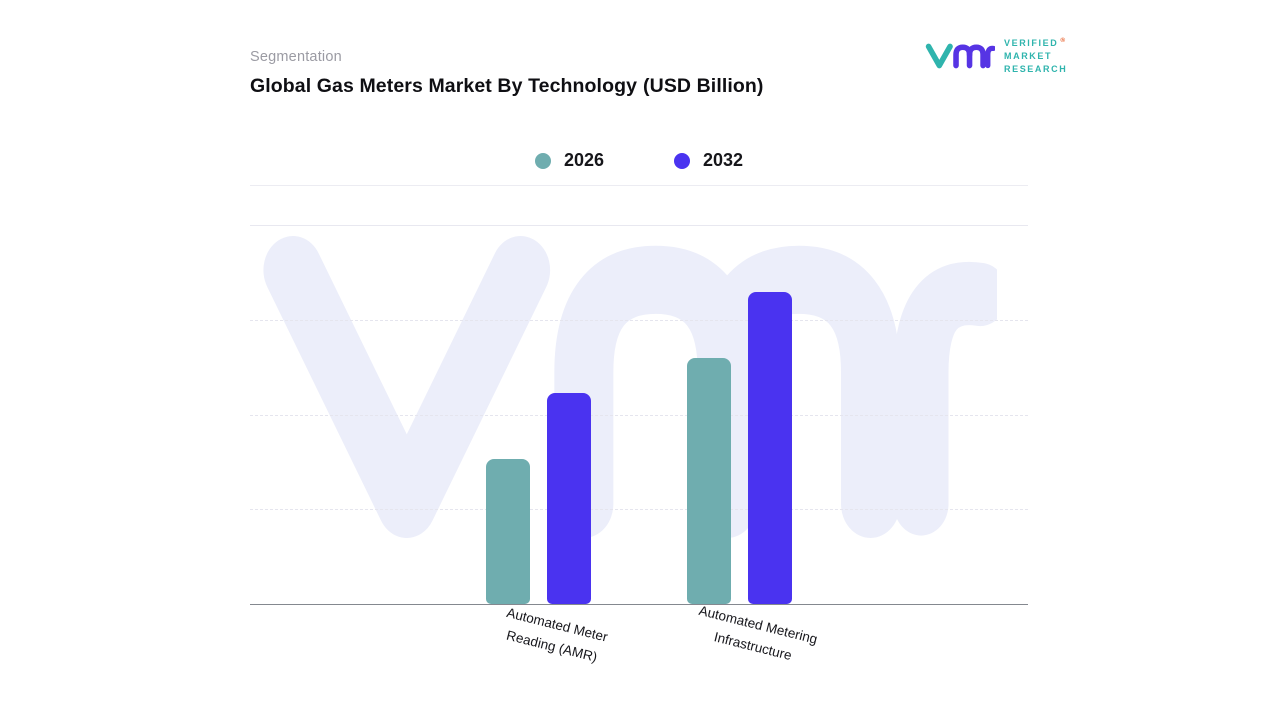 The height and width of the screenshot is (720, 1280). What do you see at coordinates (444, 86) in the screenshot?
I see `page-title-main: Global Gas Meters Market By Technology` at bounding box center [444, 86].